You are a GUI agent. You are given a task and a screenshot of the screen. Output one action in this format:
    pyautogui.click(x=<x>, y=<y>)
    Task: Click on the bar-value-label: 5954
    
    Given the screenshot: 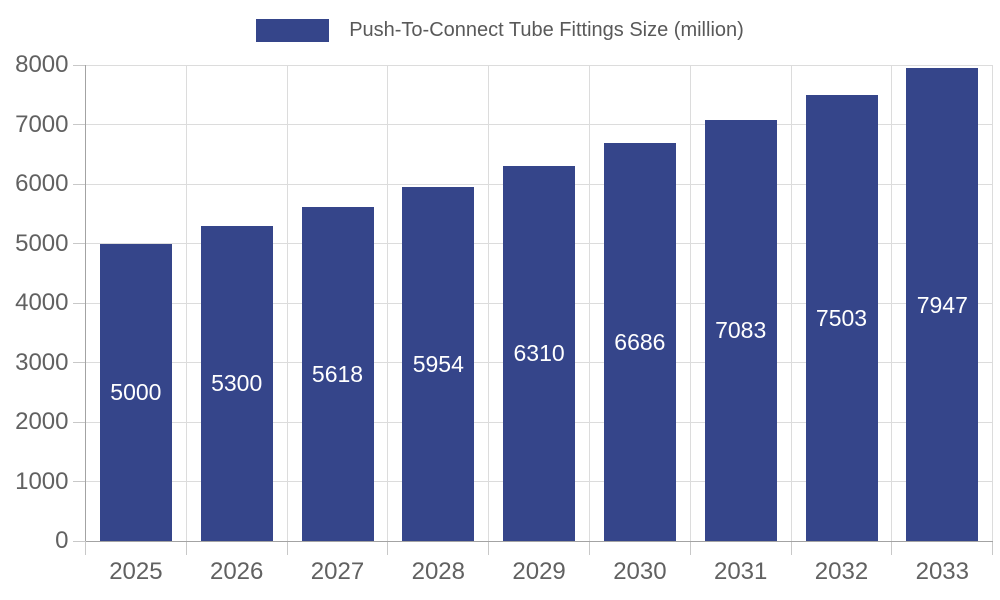 What is the action you would take?
    pyautogui.click(x=438, y=363)
    